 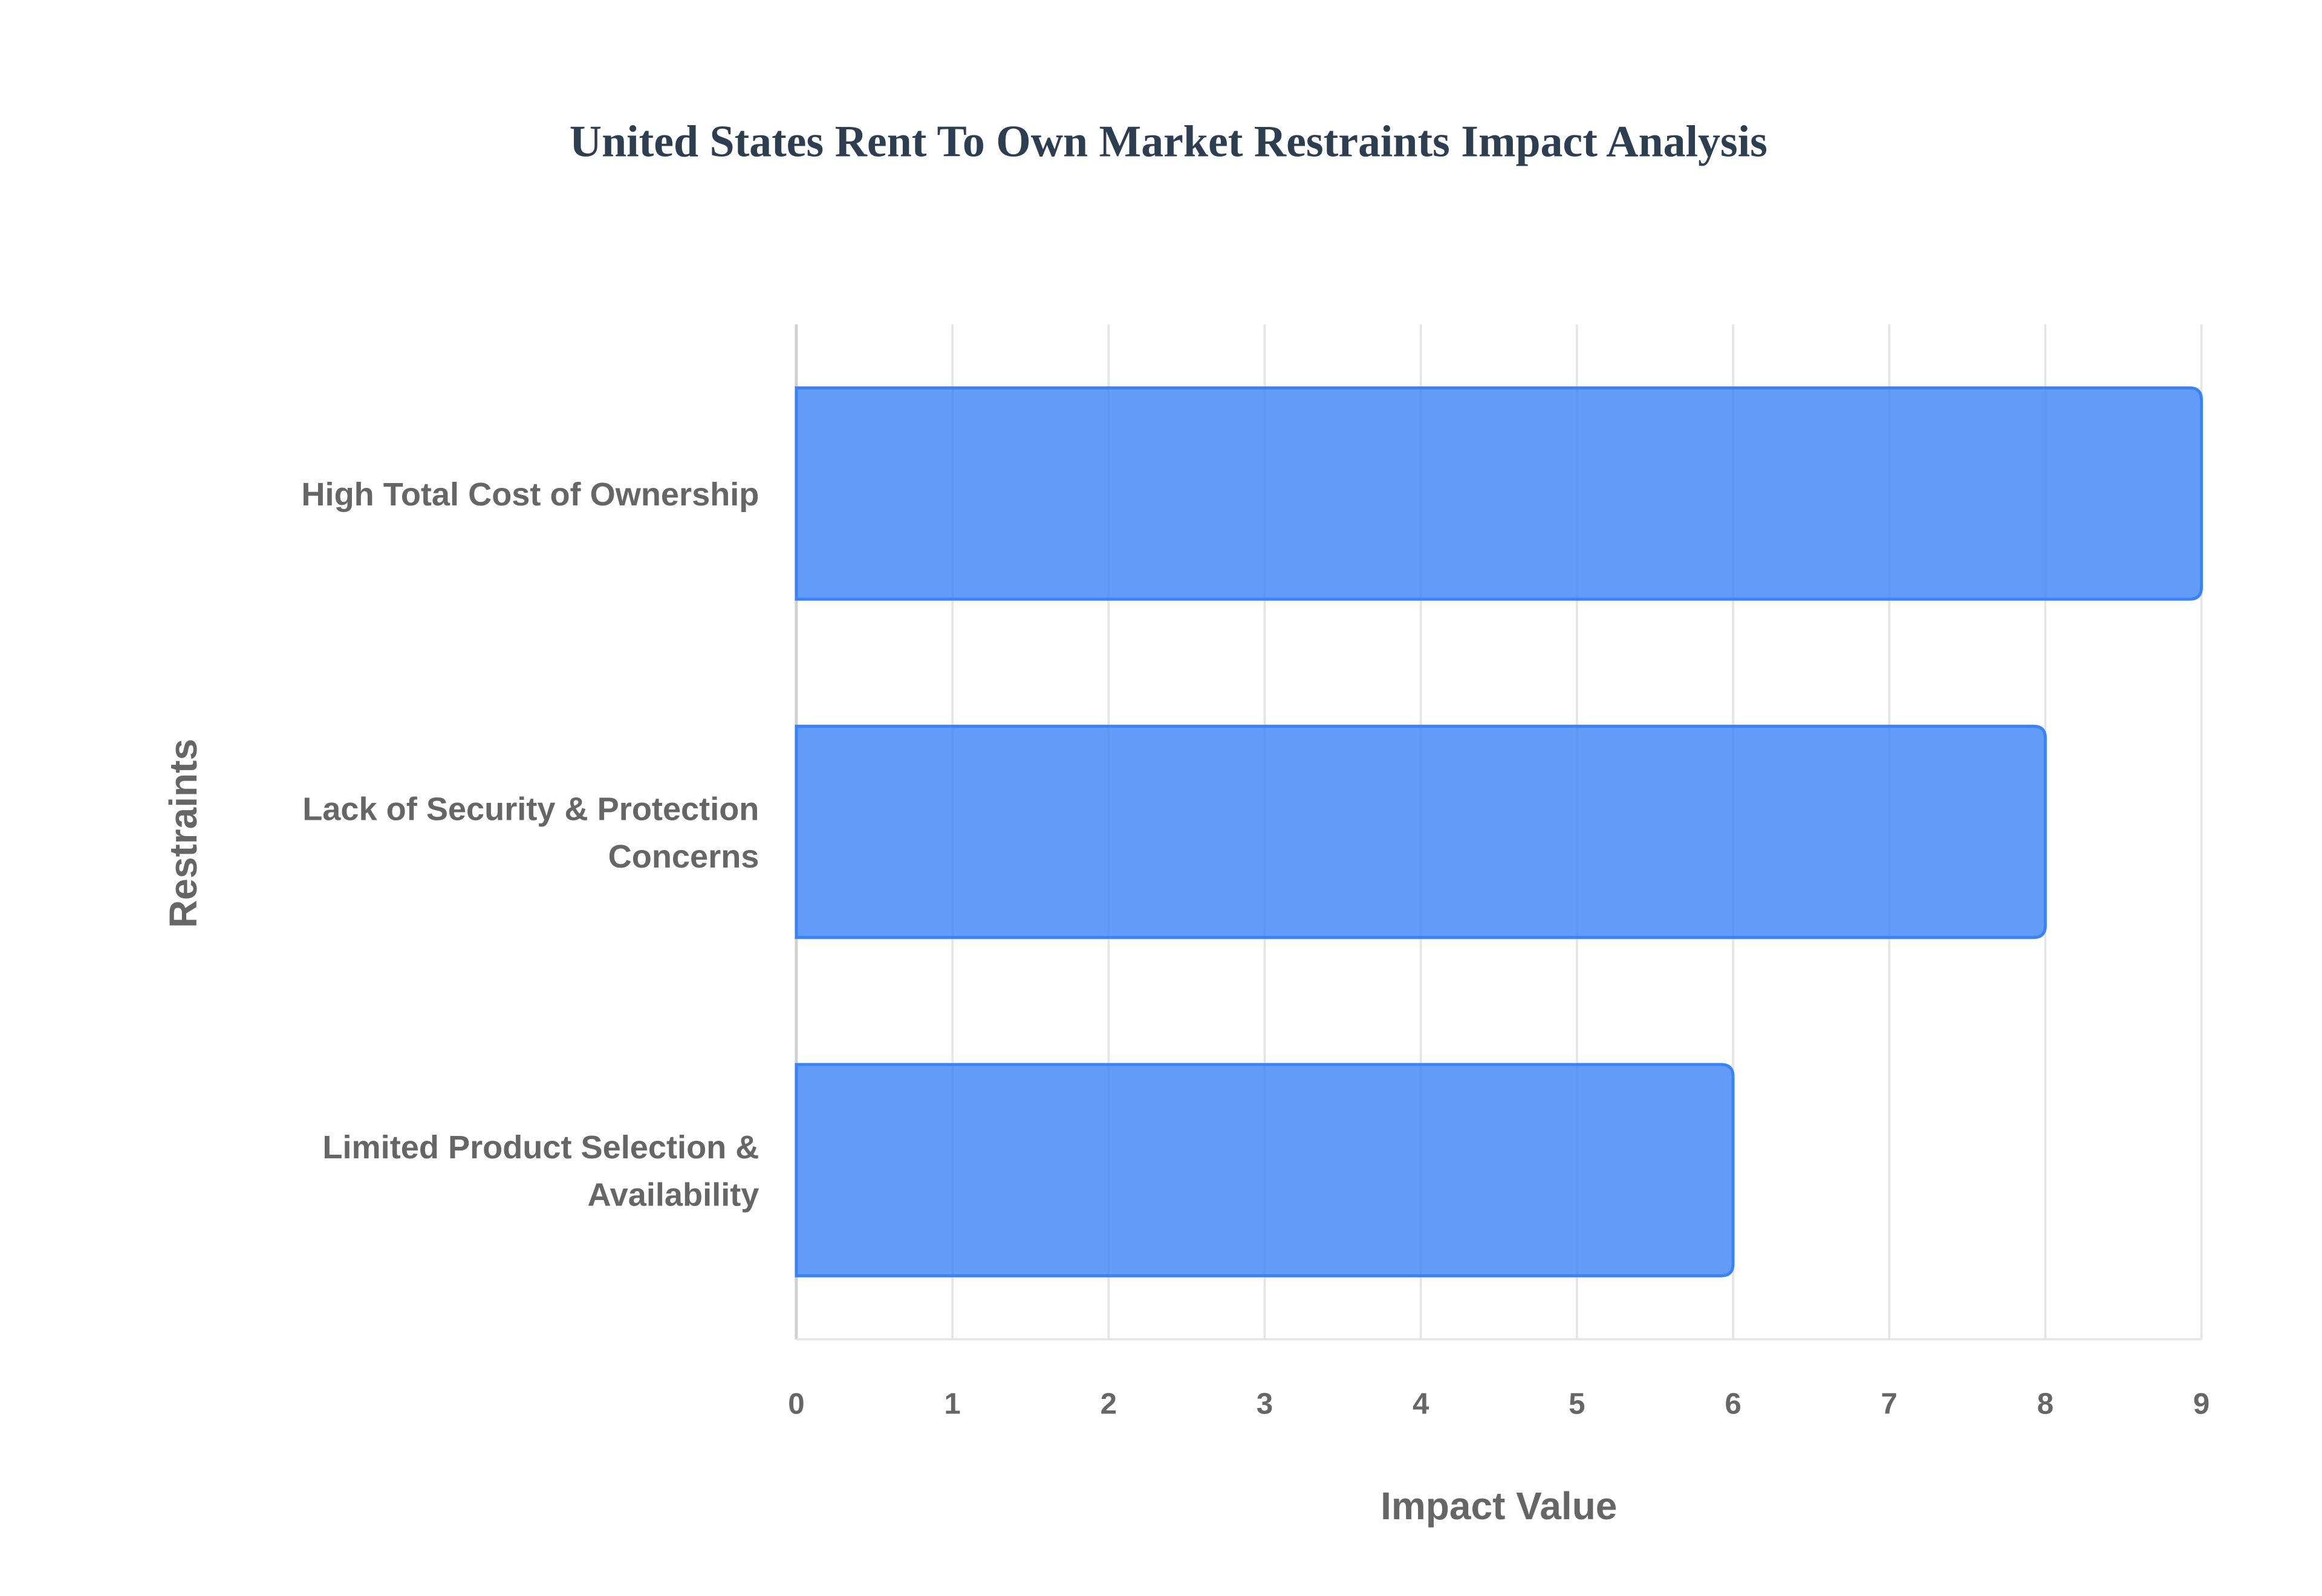 I want to click on x-tick-label: 8, so click(x=2045, y=1403).